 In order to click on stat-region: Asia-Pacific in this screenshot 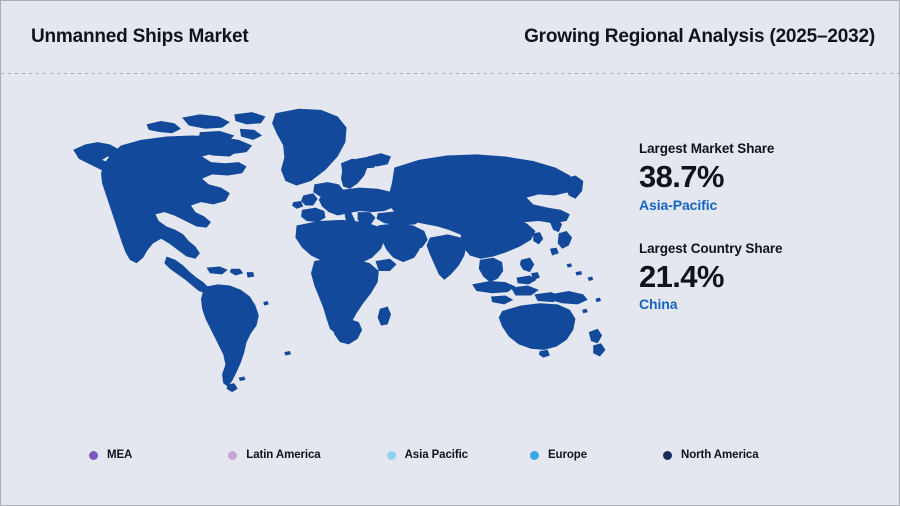, I will do `click(678, 204)`.